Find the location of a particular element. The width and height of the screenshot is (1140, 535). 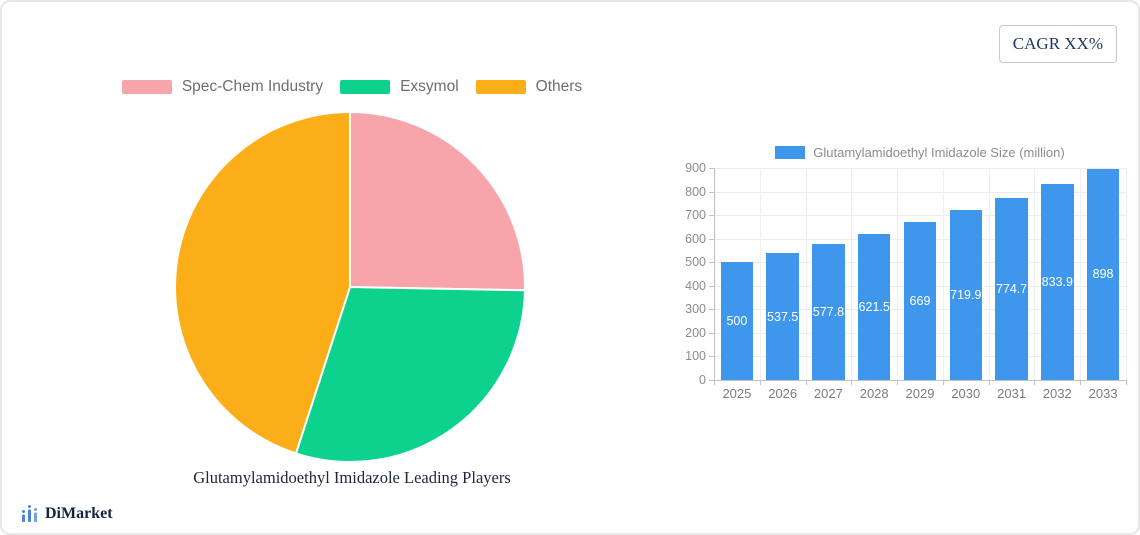

x-axis-label: 2027 is located at coordinates (828, 393).